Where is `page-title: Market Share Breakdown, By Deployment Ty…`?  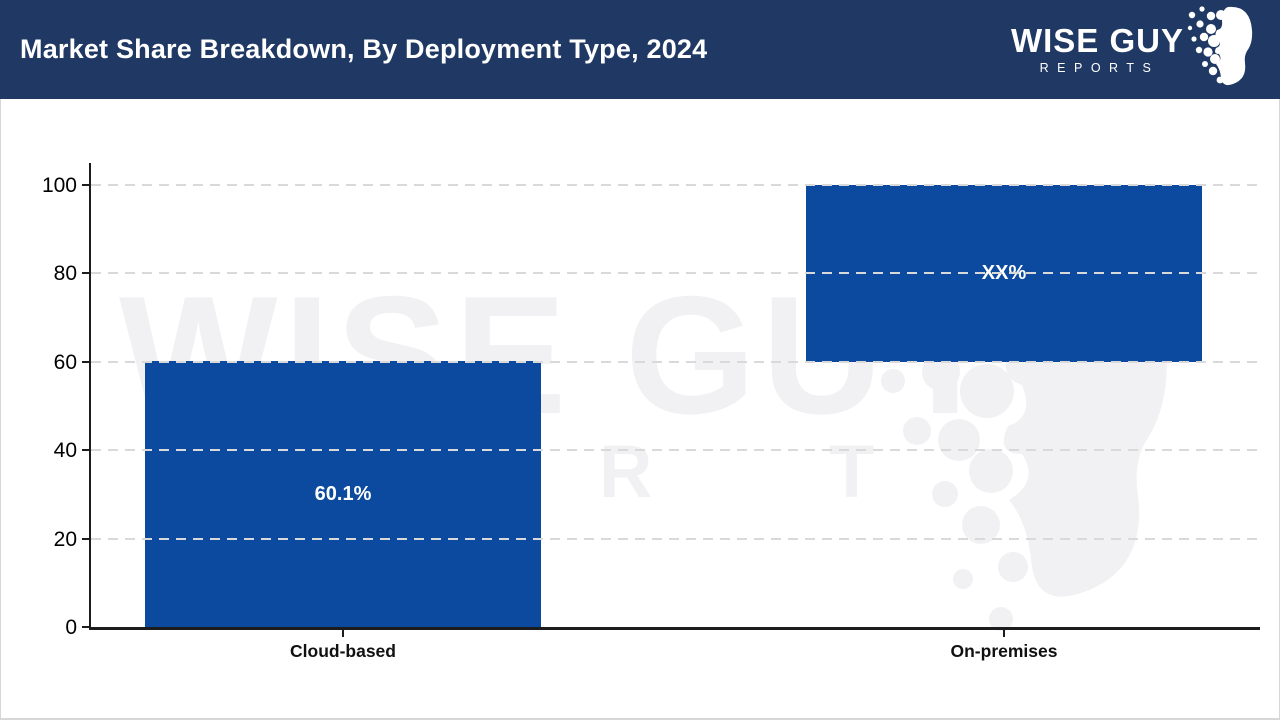
page-title: Market Share Breakdown, By Deployment Ty… is located at coordinates (364, 49).